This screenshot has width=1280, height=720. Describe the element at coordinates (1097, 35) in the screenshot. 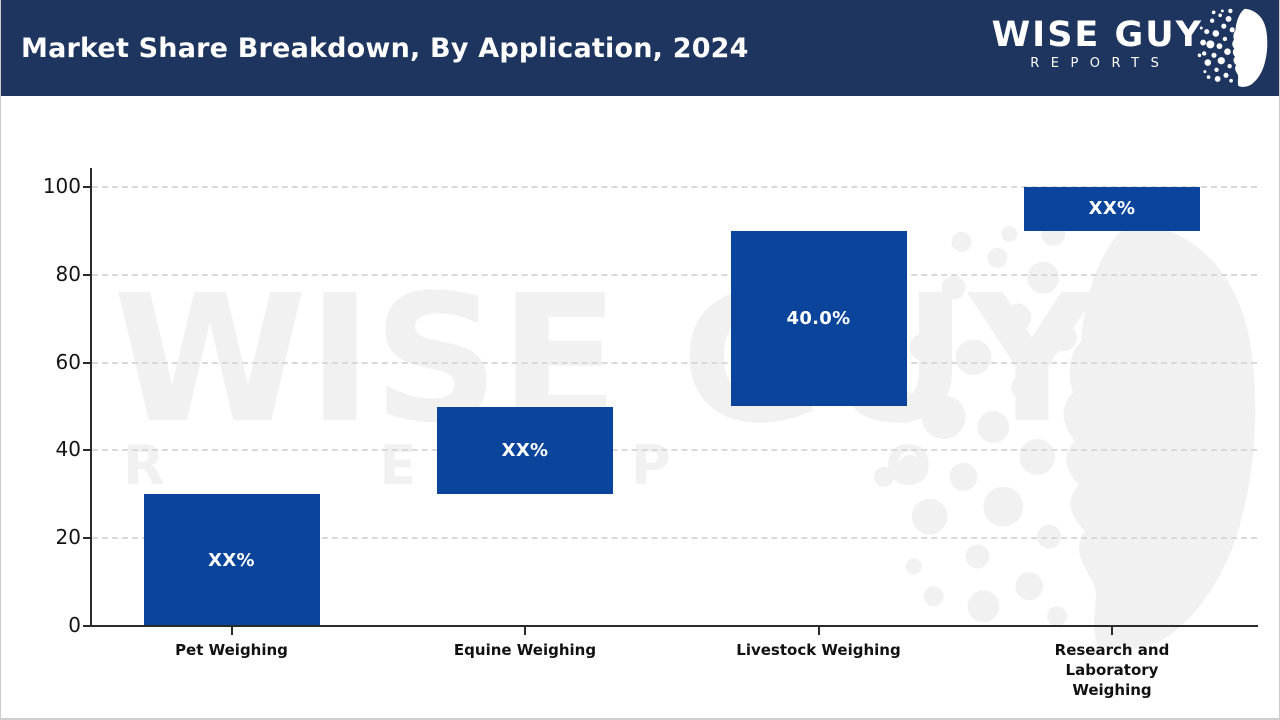

I see `brand-name: WISE GUY` at that location.